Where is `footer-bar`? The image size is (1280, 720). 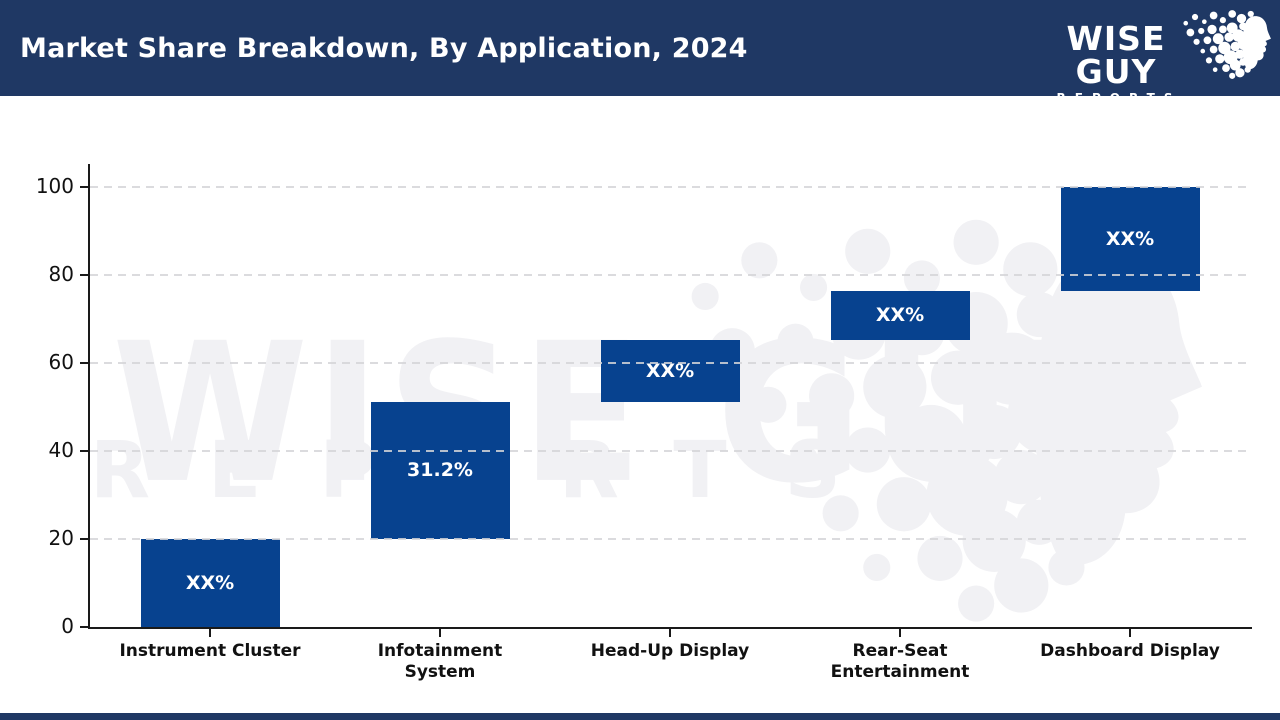 footer-bar is located at coordinates (640, 716).